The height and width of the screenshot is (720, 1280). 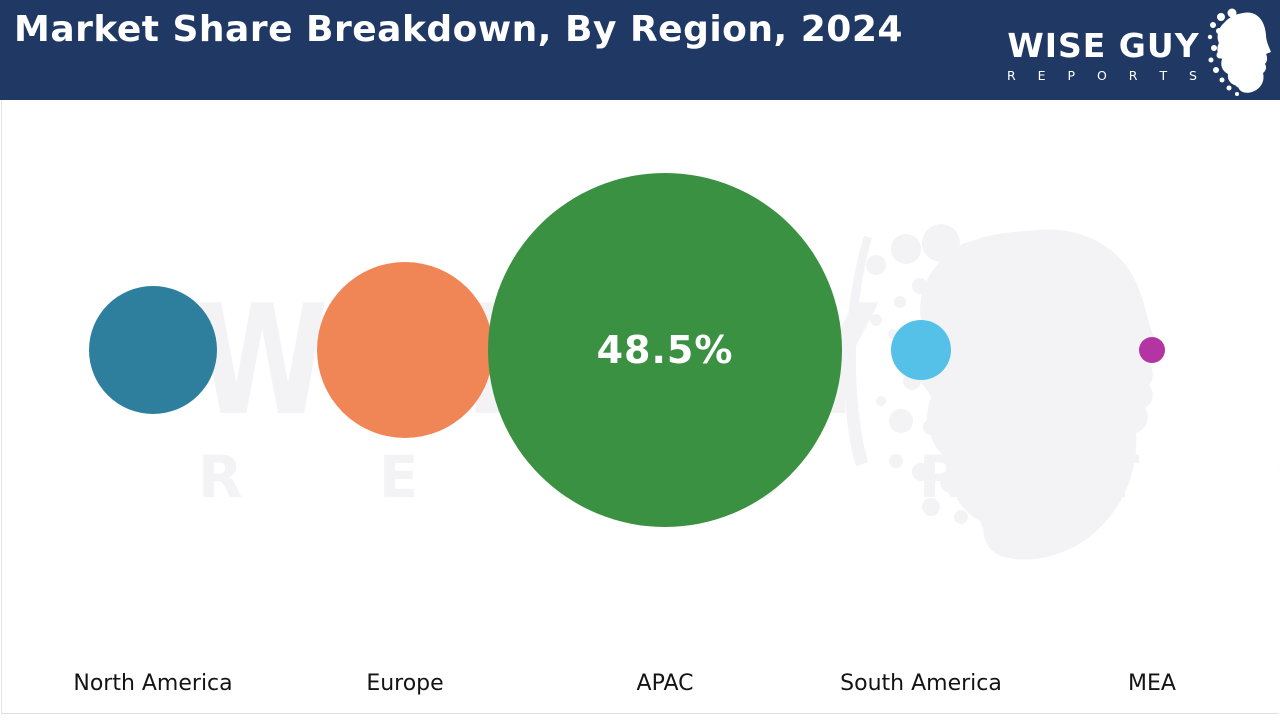 What do you see at coordinates (921, 350) in the screenshot?
I see `bubble-south-america` at bounding box center [921, 350].